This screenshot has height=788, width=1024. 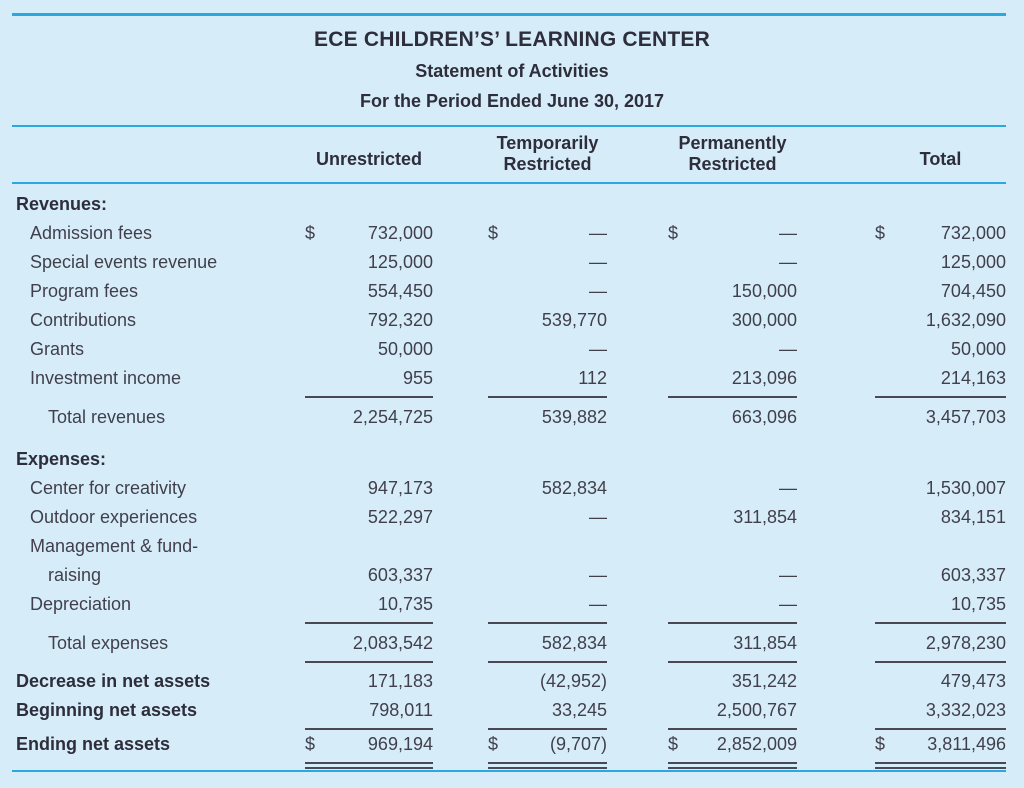 What do you see at coordinates (369, 607) in the screenshot?
I see `cell-unrestricted: 10,735` at bounding box center [369, 607].